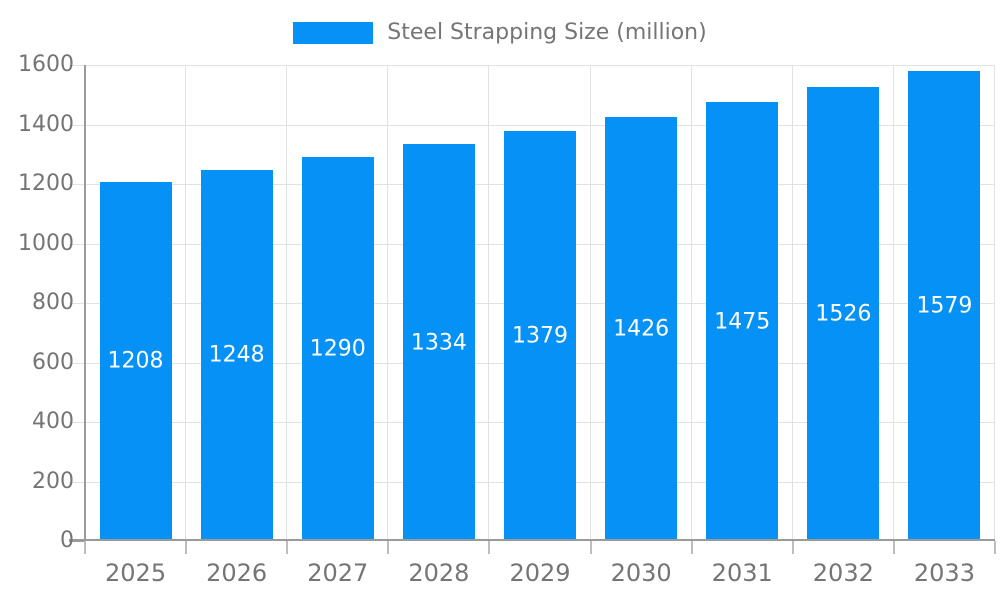  What do you see at coordinates (532, 540) in the screenshot?
I see `x-axis-line` at bounding box center [532, 540].